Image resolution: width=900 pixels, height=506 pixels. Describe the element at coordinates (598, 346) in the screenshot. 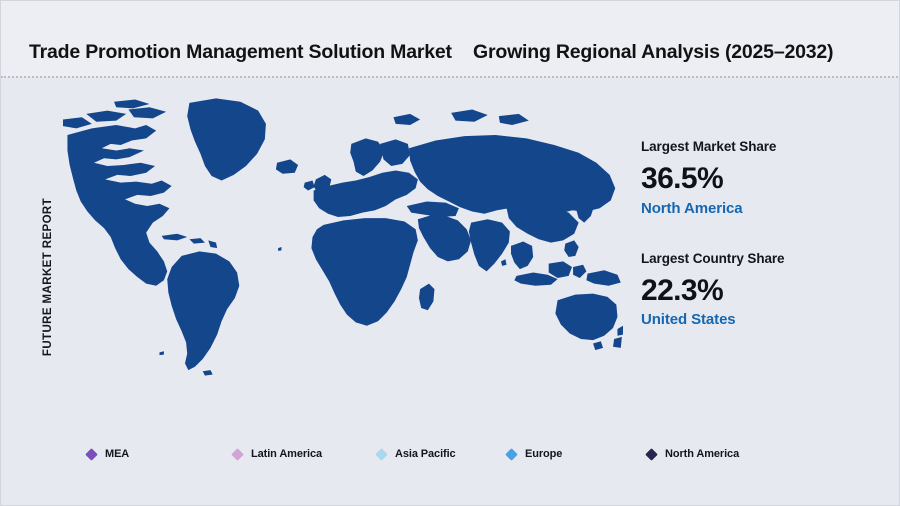

I see `island-tasmania` at that location.